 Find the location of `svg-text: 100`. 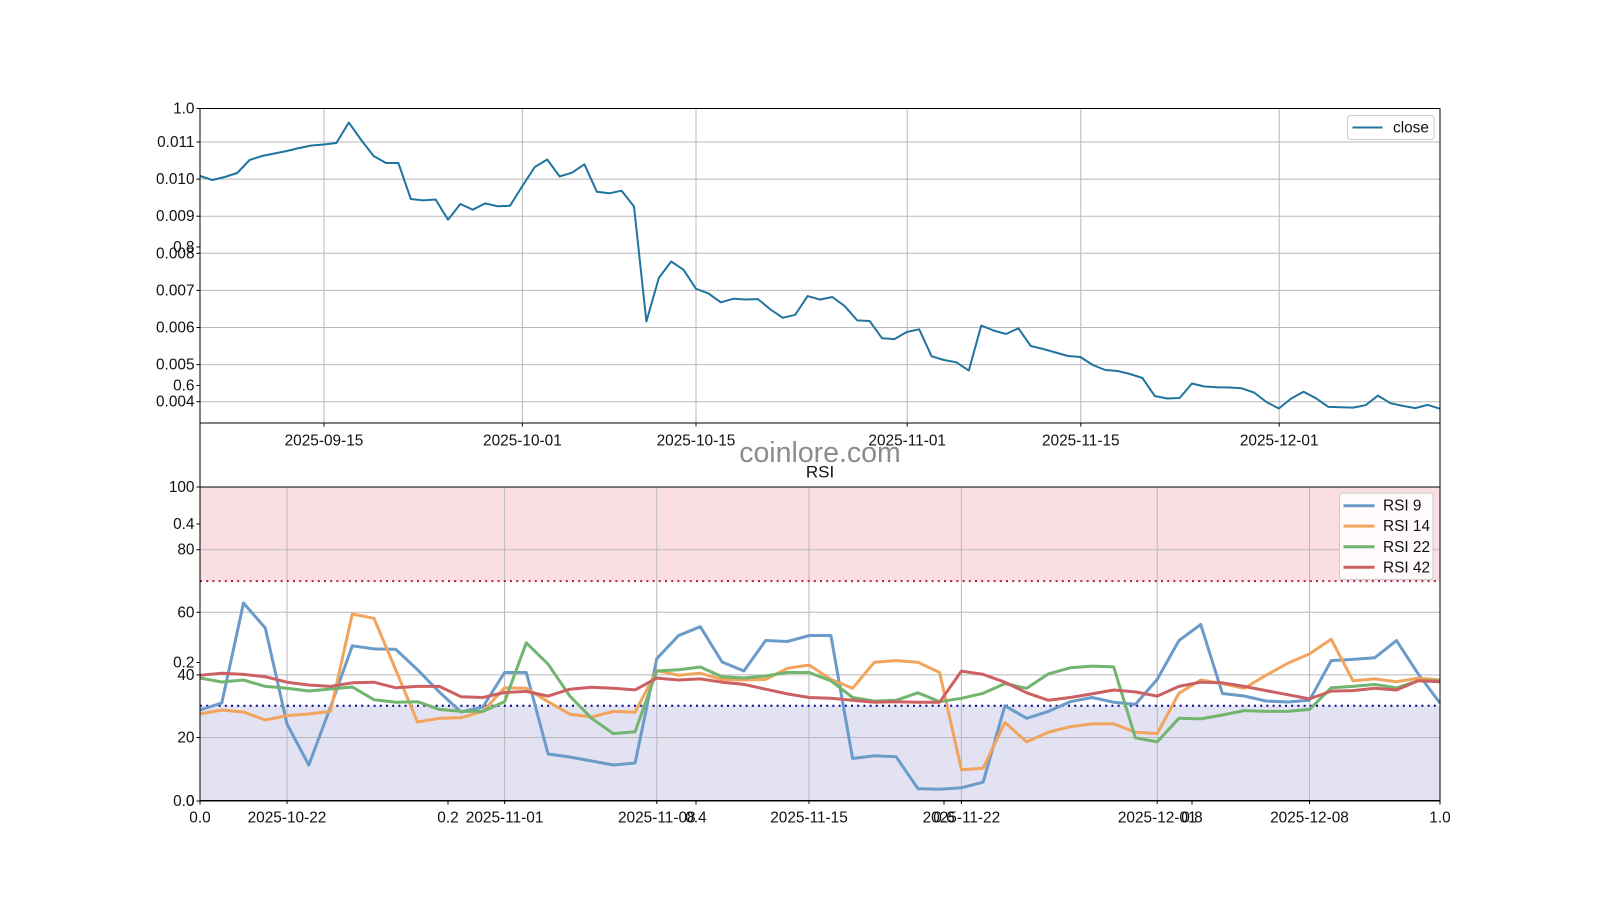

svg-text: 100 is located at coordinates (182, 487).